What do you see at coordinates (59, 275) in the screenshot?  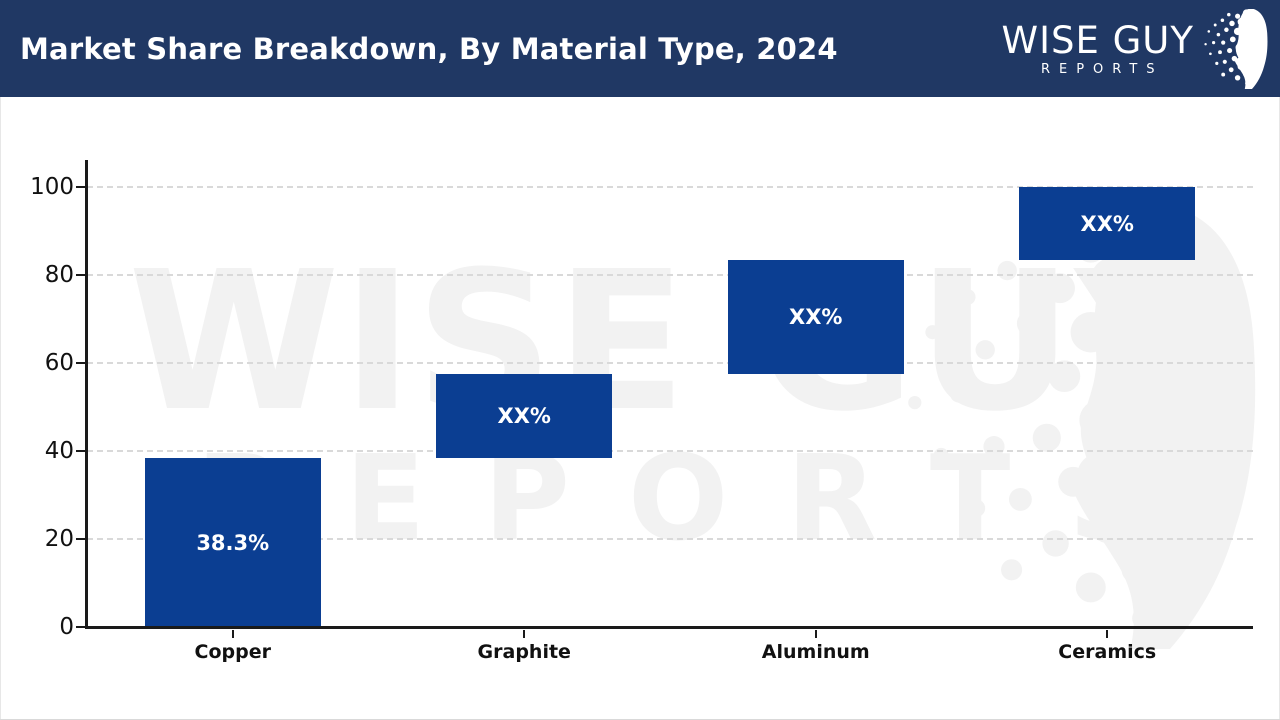 I see `y-tick-label: 80` at bounding box center [59, 275].